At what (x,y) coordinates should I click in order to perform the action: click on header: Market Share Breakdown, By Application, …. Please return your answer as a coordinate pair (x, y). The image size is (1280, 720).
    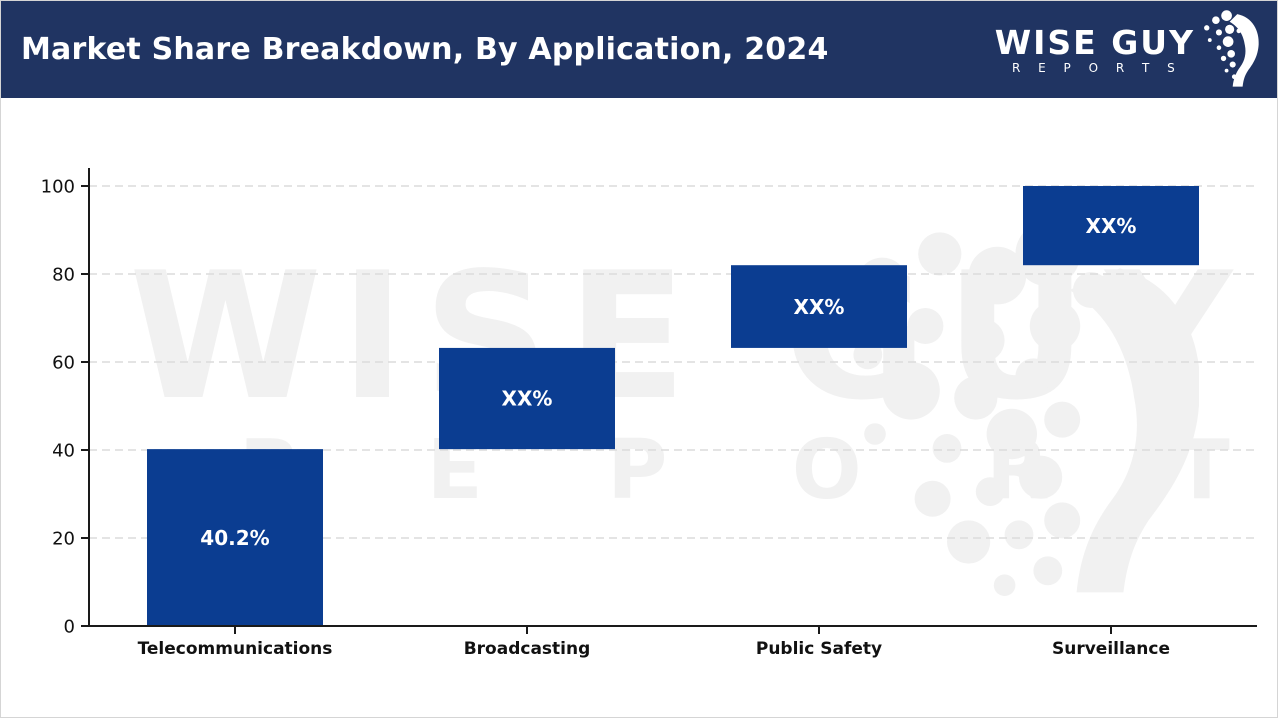
    Looking at the image, I should click on (639, 49).